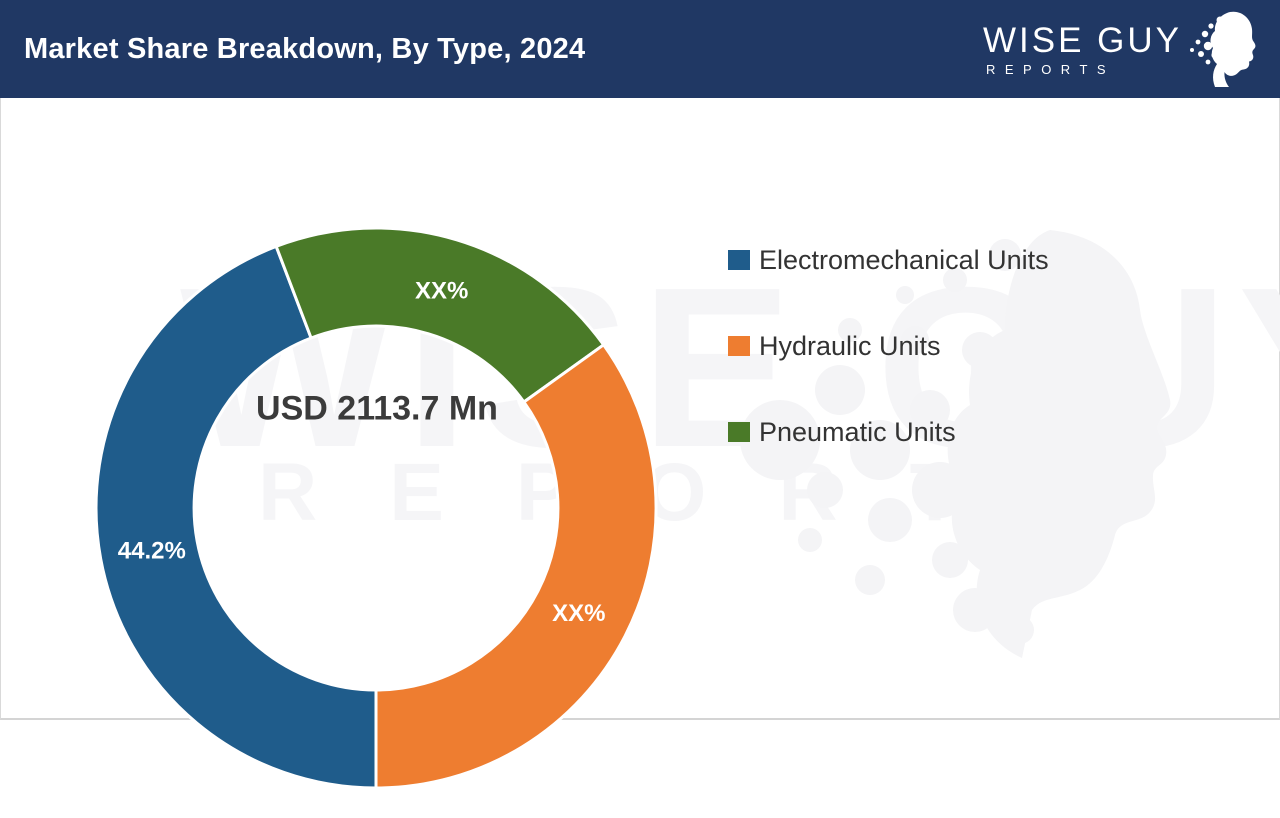  I want to click on logo-text: WISE GUY REPORTS, so click(1082, 49).